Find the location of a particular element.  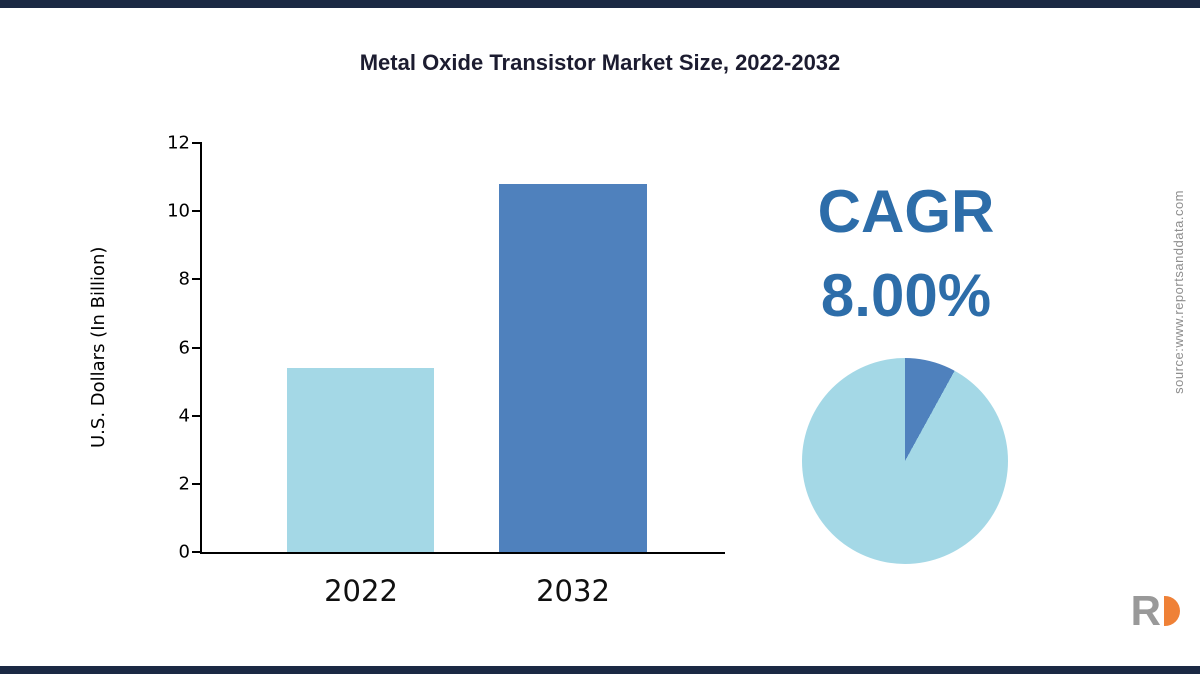

brand-logo: R is located at coordinates (1155, 611).